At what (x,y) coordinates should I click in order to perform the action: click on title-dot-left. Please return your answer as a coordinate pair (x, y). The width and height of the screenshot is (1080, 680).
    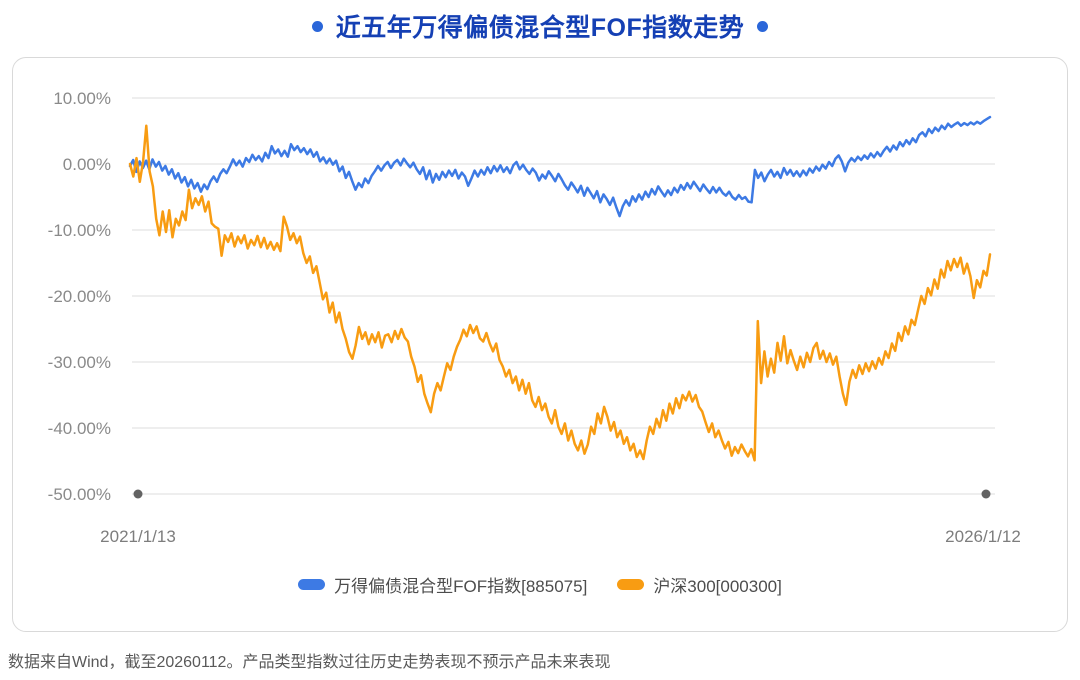
    Looking at the image, I should click on (317, 26).